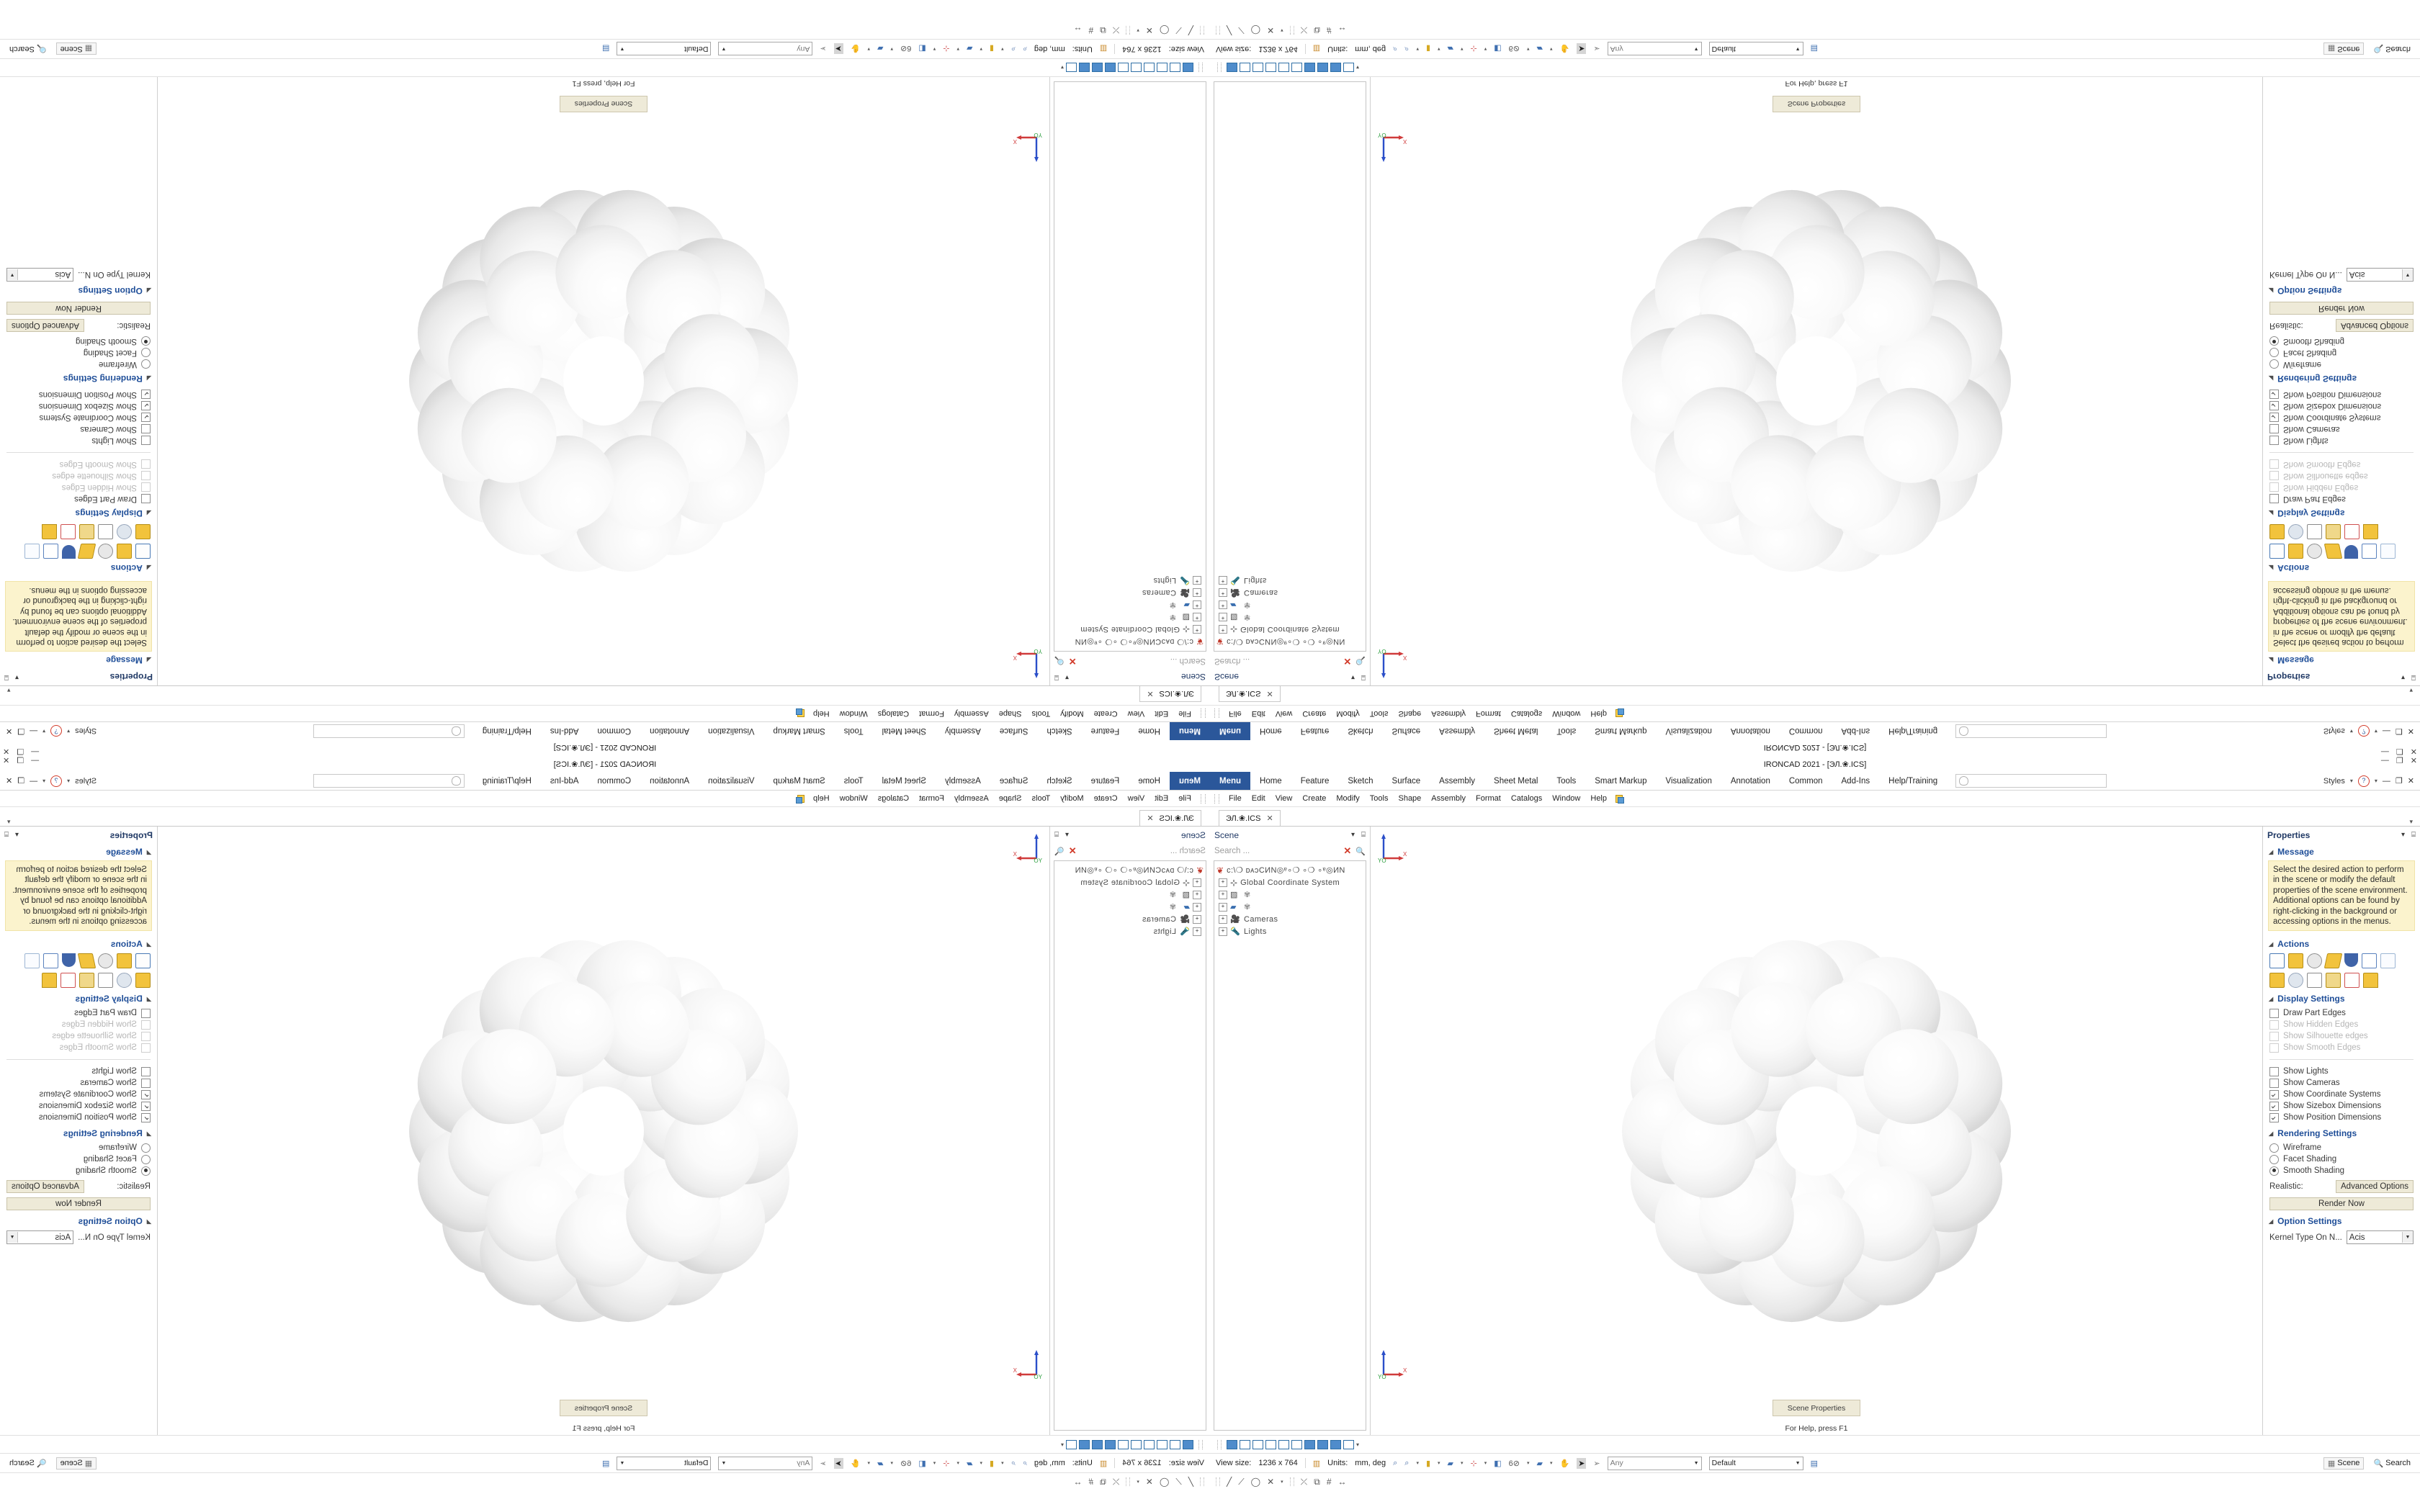 The height and width of the screenshot is (1512, 2420). I want to click on close-button: ✕, so click(2413, 751).